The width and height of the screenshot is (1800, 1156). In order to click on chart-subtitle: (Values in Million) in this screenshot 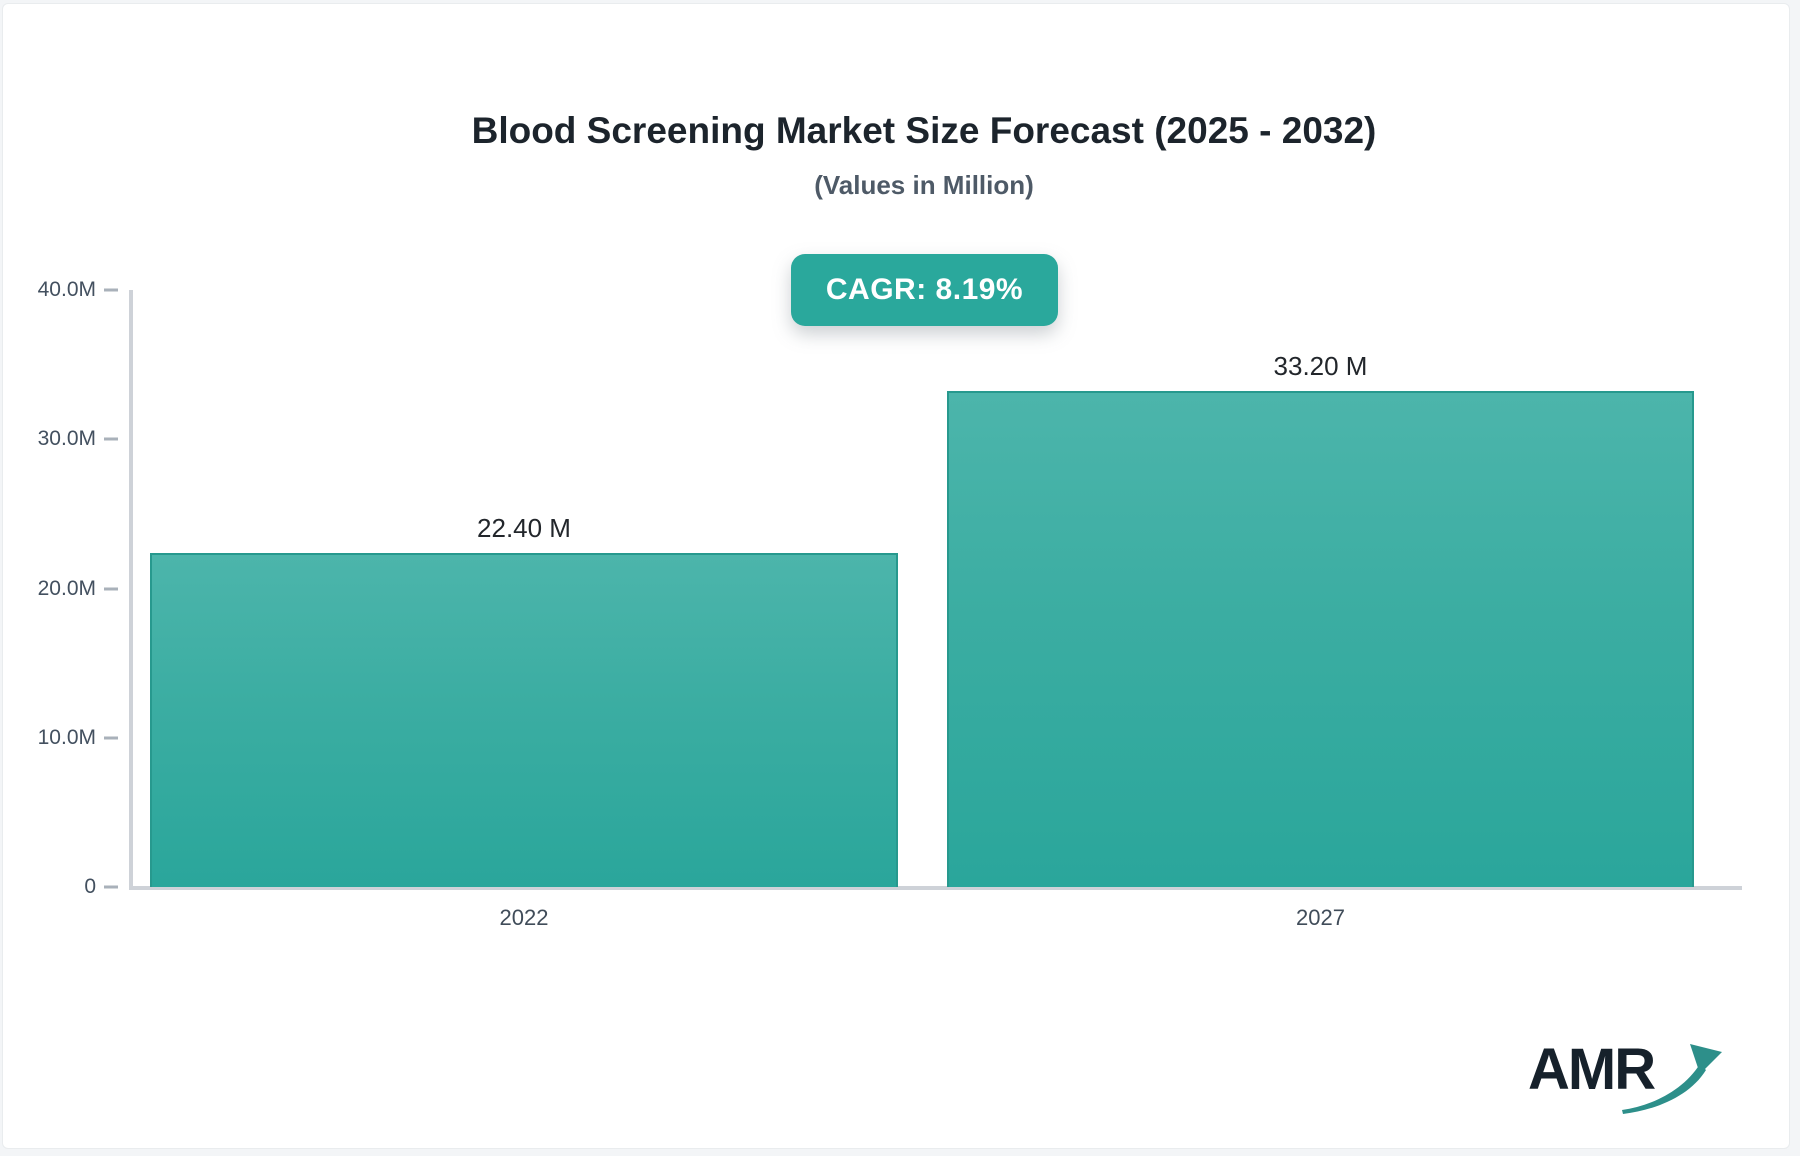, I will do `click(924, 185)`.